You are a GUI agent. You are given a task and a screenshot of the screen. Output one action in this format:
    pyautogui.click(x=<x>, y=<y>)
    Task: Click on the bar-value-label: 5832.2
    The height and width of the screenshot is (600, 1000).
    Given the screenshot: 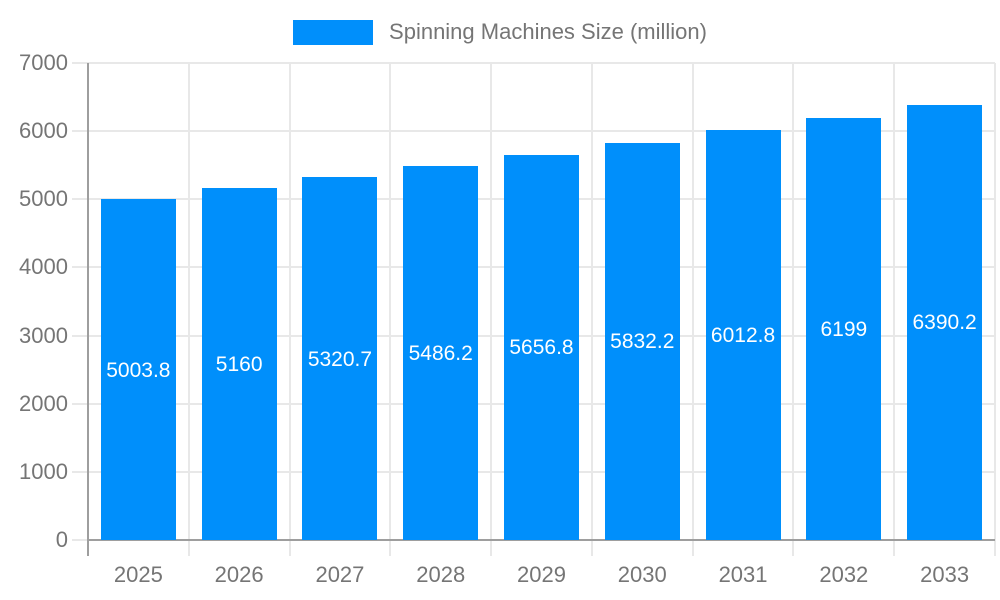 What is the action you would take?
    pyautogui.click(x=642, y=342)
    